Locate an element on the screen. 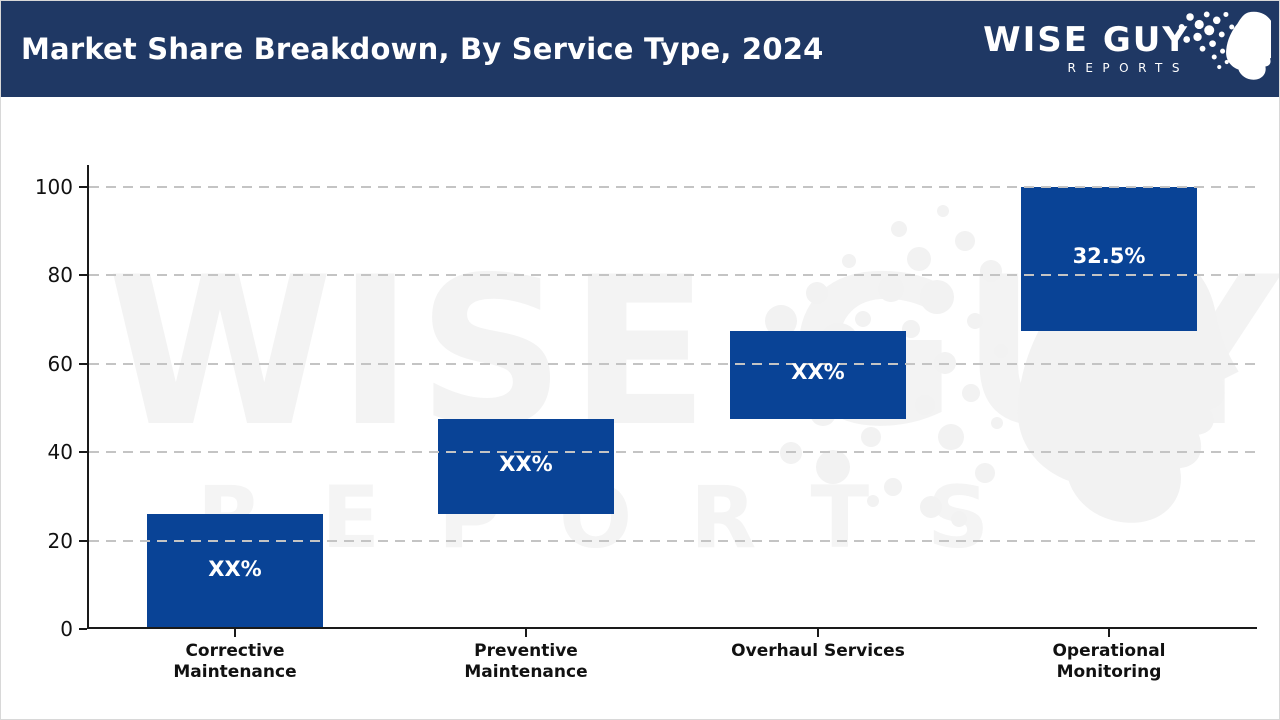 The height and width of the screenshot is (720, 1280). y-tick-label: 80 is located at coordinates (60, 275).